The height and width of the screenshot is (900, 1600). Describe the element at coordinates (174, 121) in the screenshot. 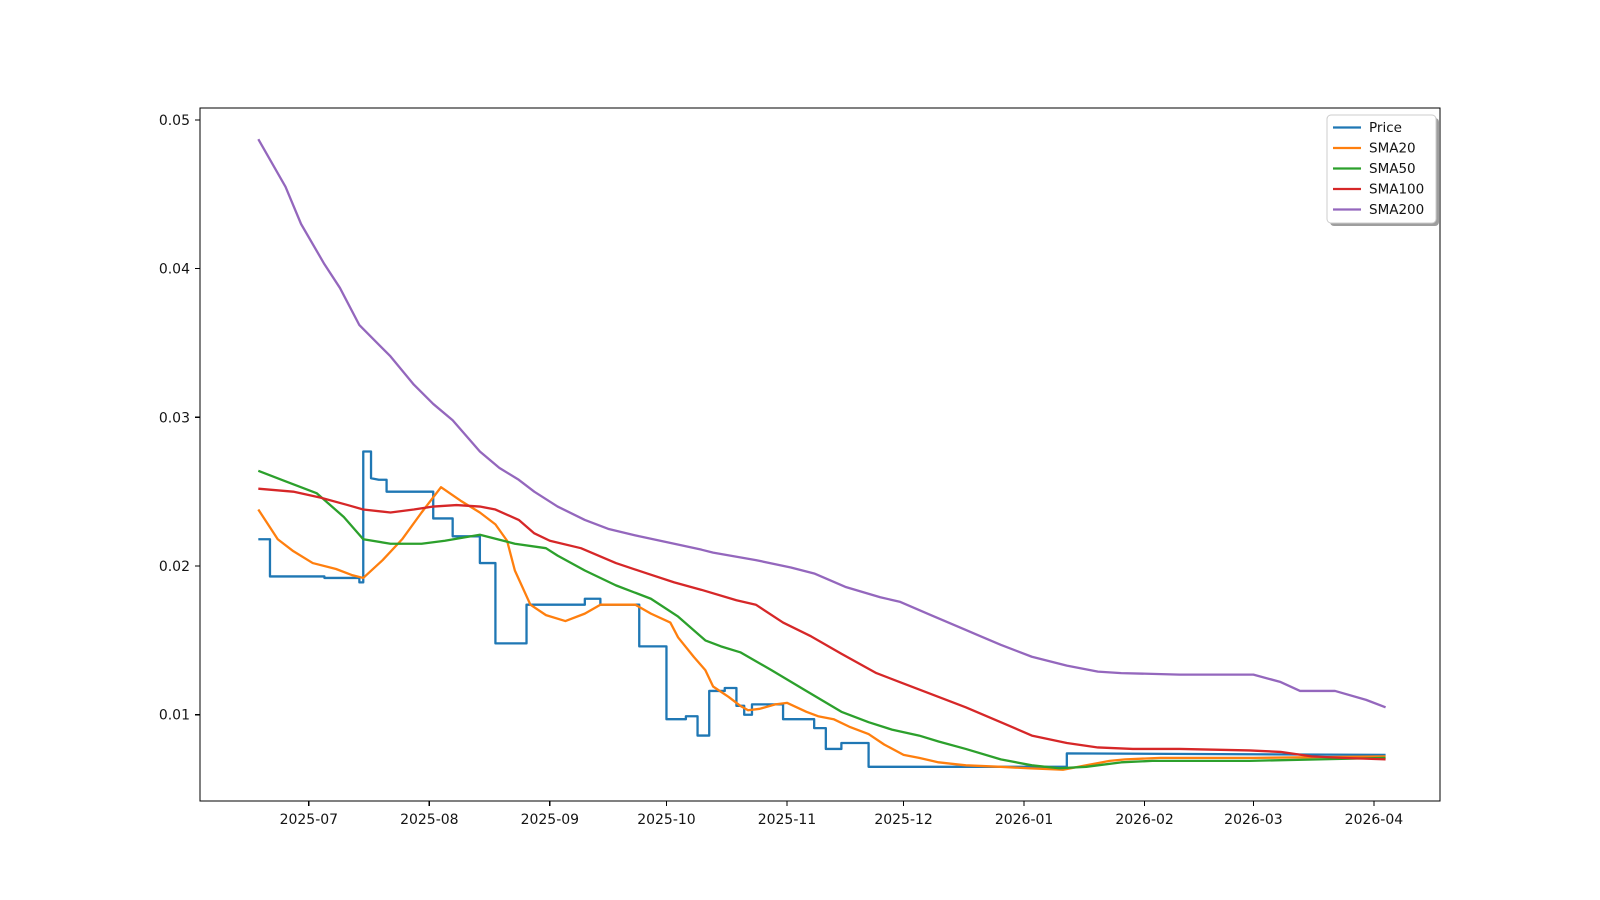

I see `y-tick-label: 0.05` at that location.